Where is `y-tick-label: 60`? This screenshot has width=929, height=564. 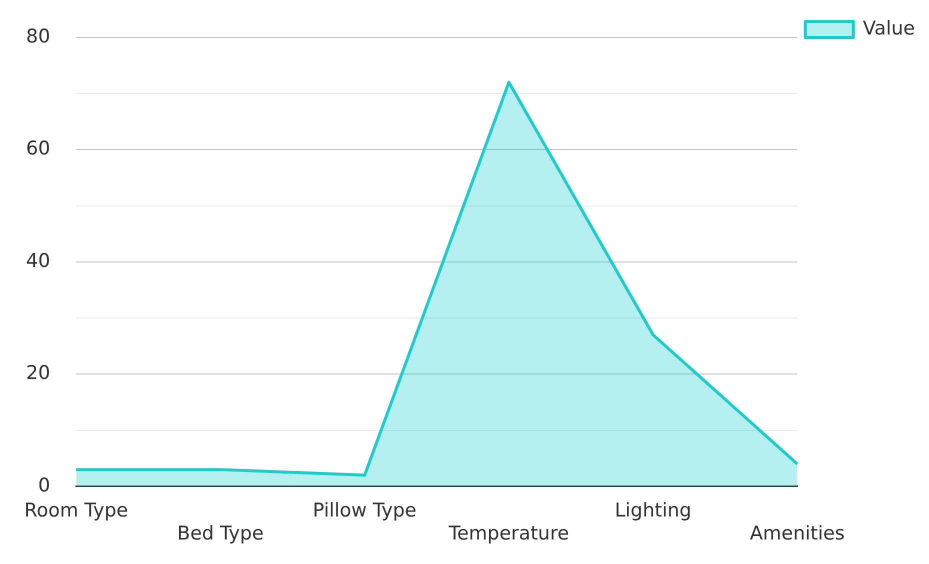 y-tick-label: 60 is located at coordinates (38, 149).